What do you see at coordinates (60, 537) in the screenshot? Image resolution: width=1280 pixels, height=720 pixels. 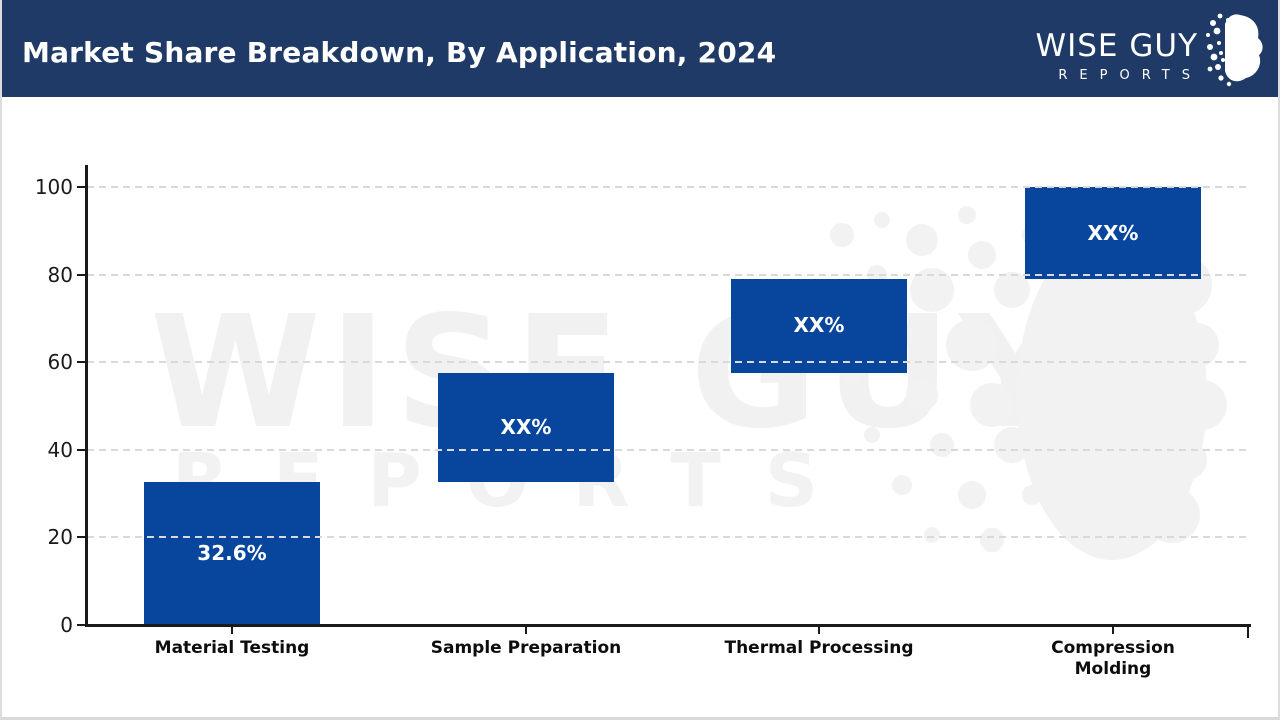 I see `y-tick-label: 20` at bounding box center [60, 537].